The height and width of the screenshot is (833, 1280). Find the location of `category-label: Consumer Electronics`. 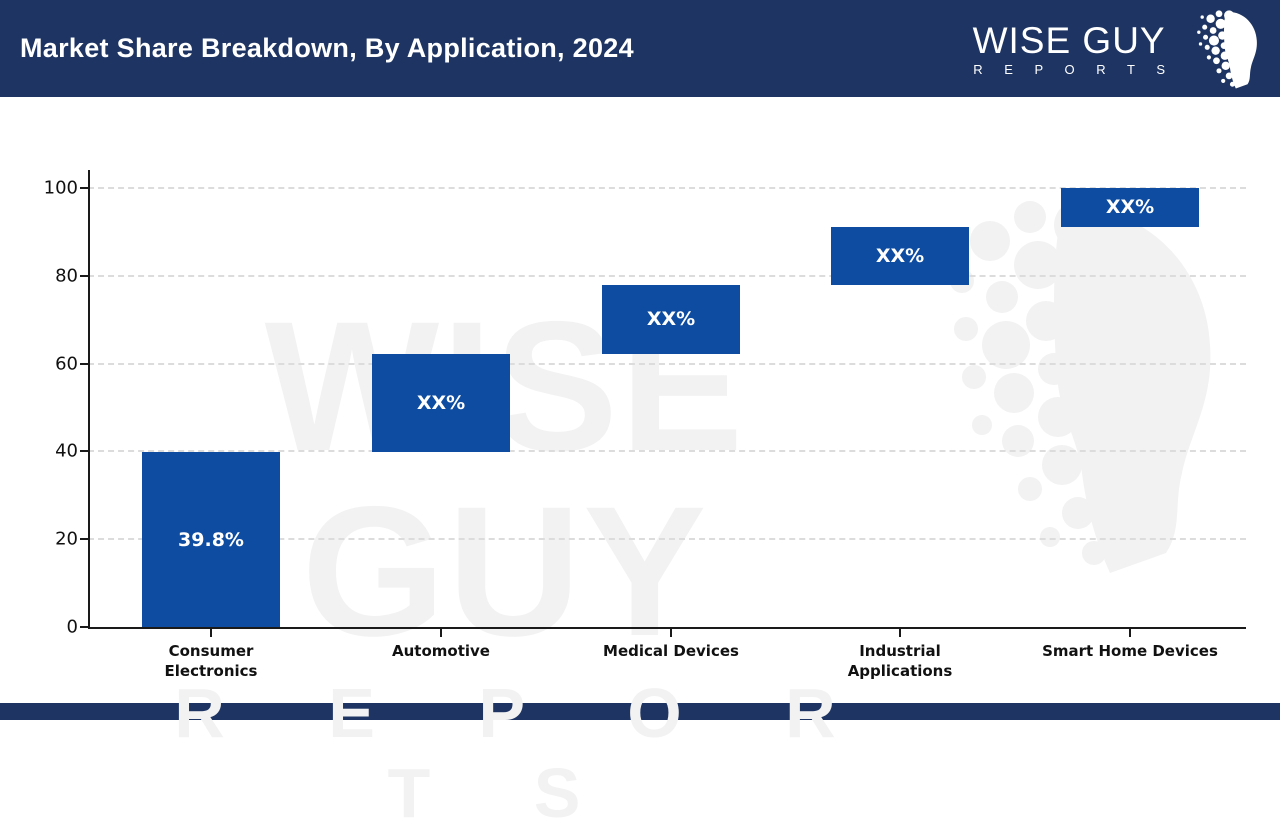

category-label: Consumer Electronics is located at coordinates (211, 661).